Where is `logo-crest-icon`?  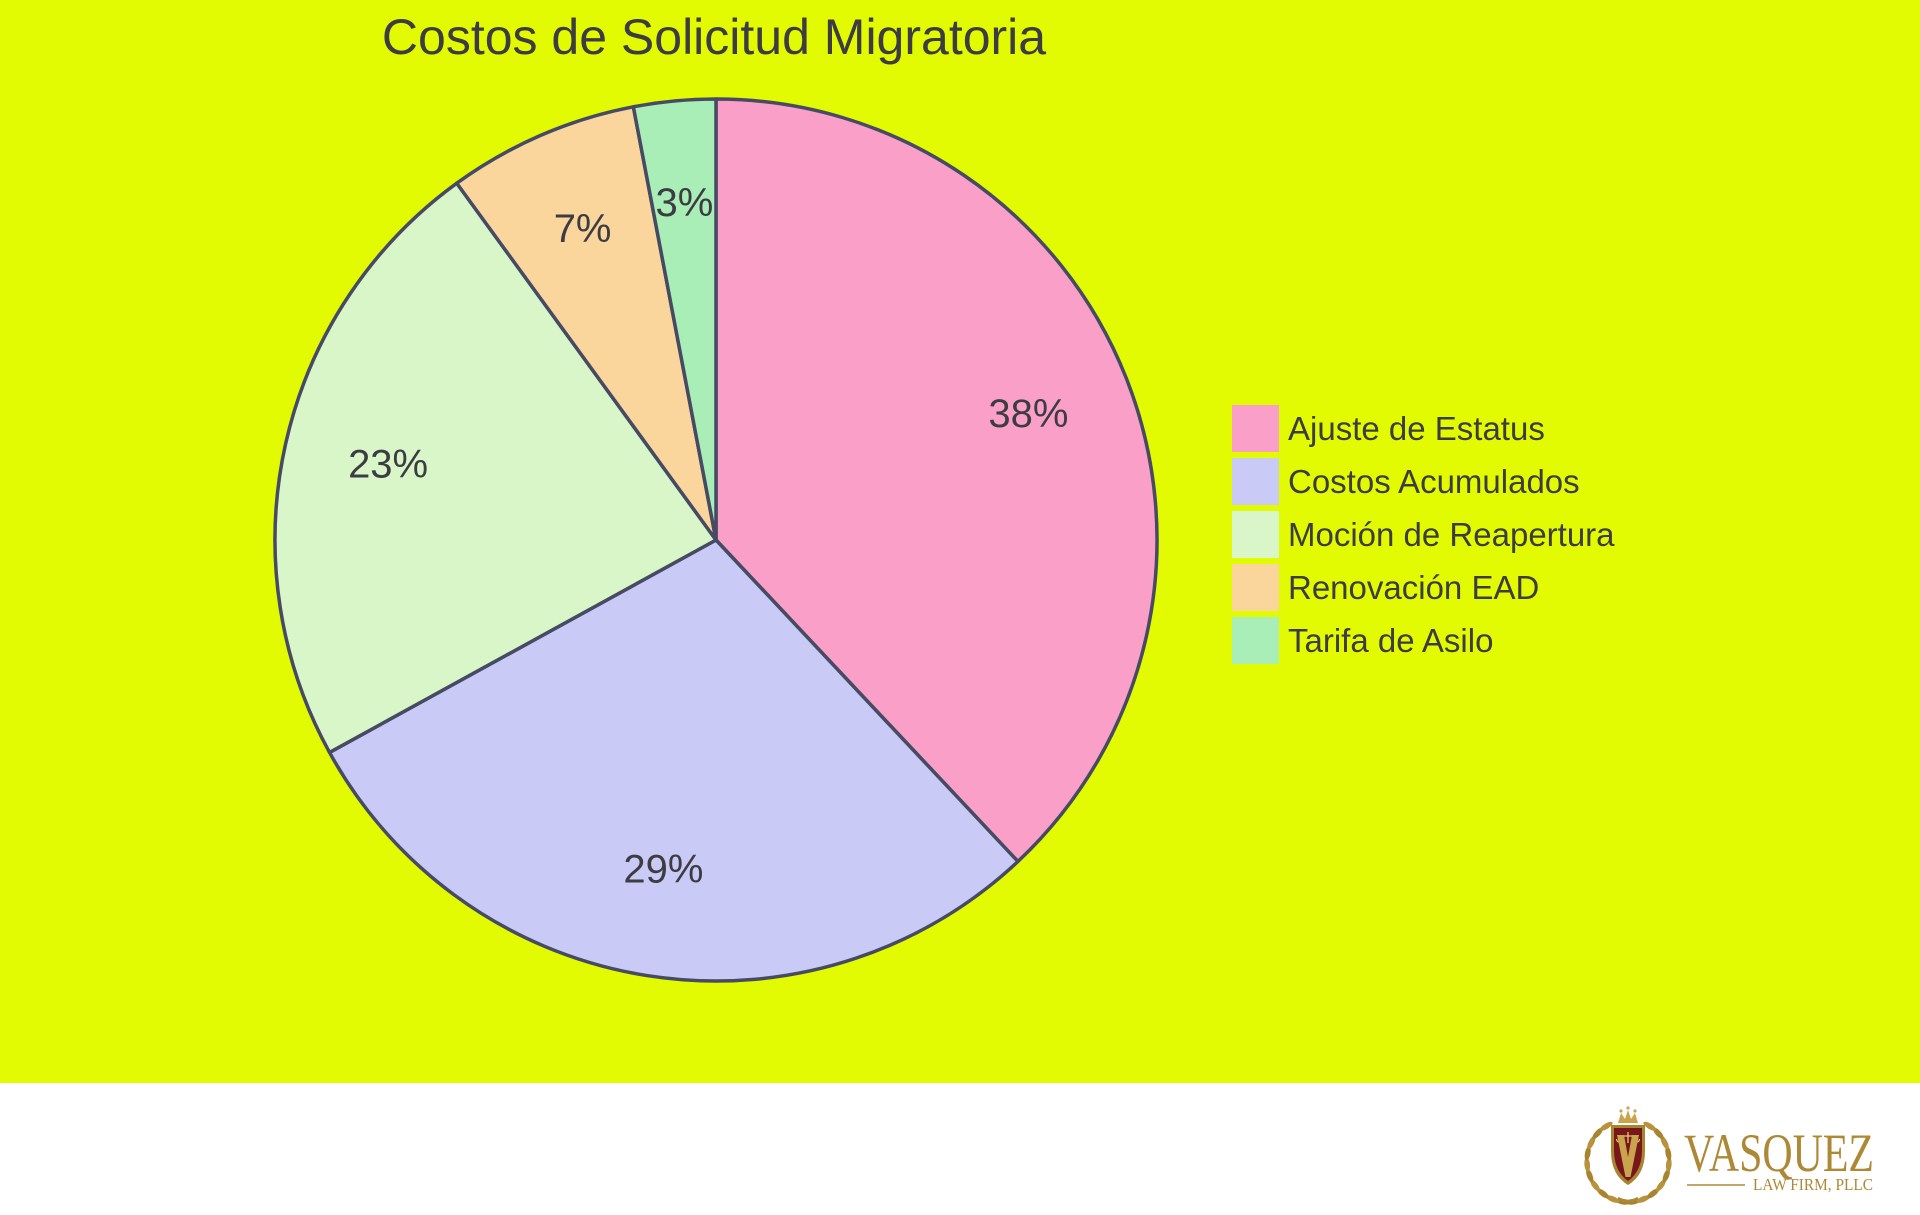 logo-crest-icon is located at coordinates (1628, 1155).